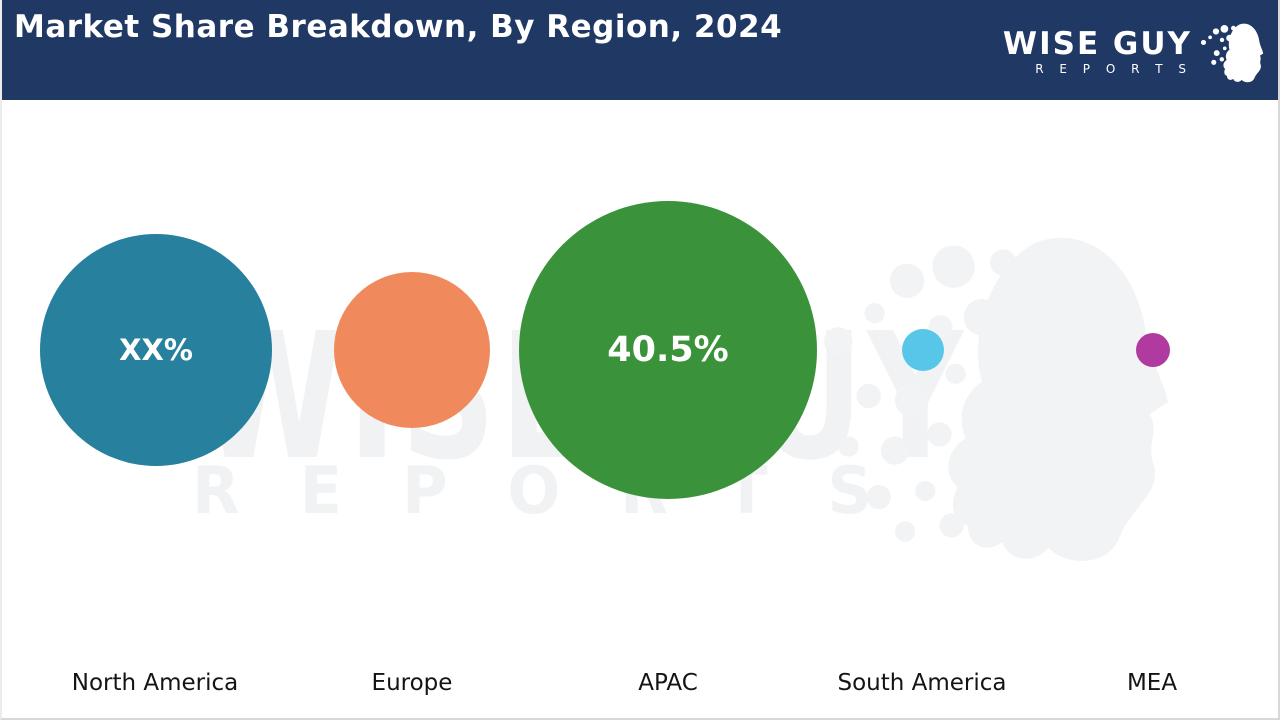 The image size is (1280, 720). I want to click on logo-text-block: WISE GUY R E P O R T S, so click(1097, 52).